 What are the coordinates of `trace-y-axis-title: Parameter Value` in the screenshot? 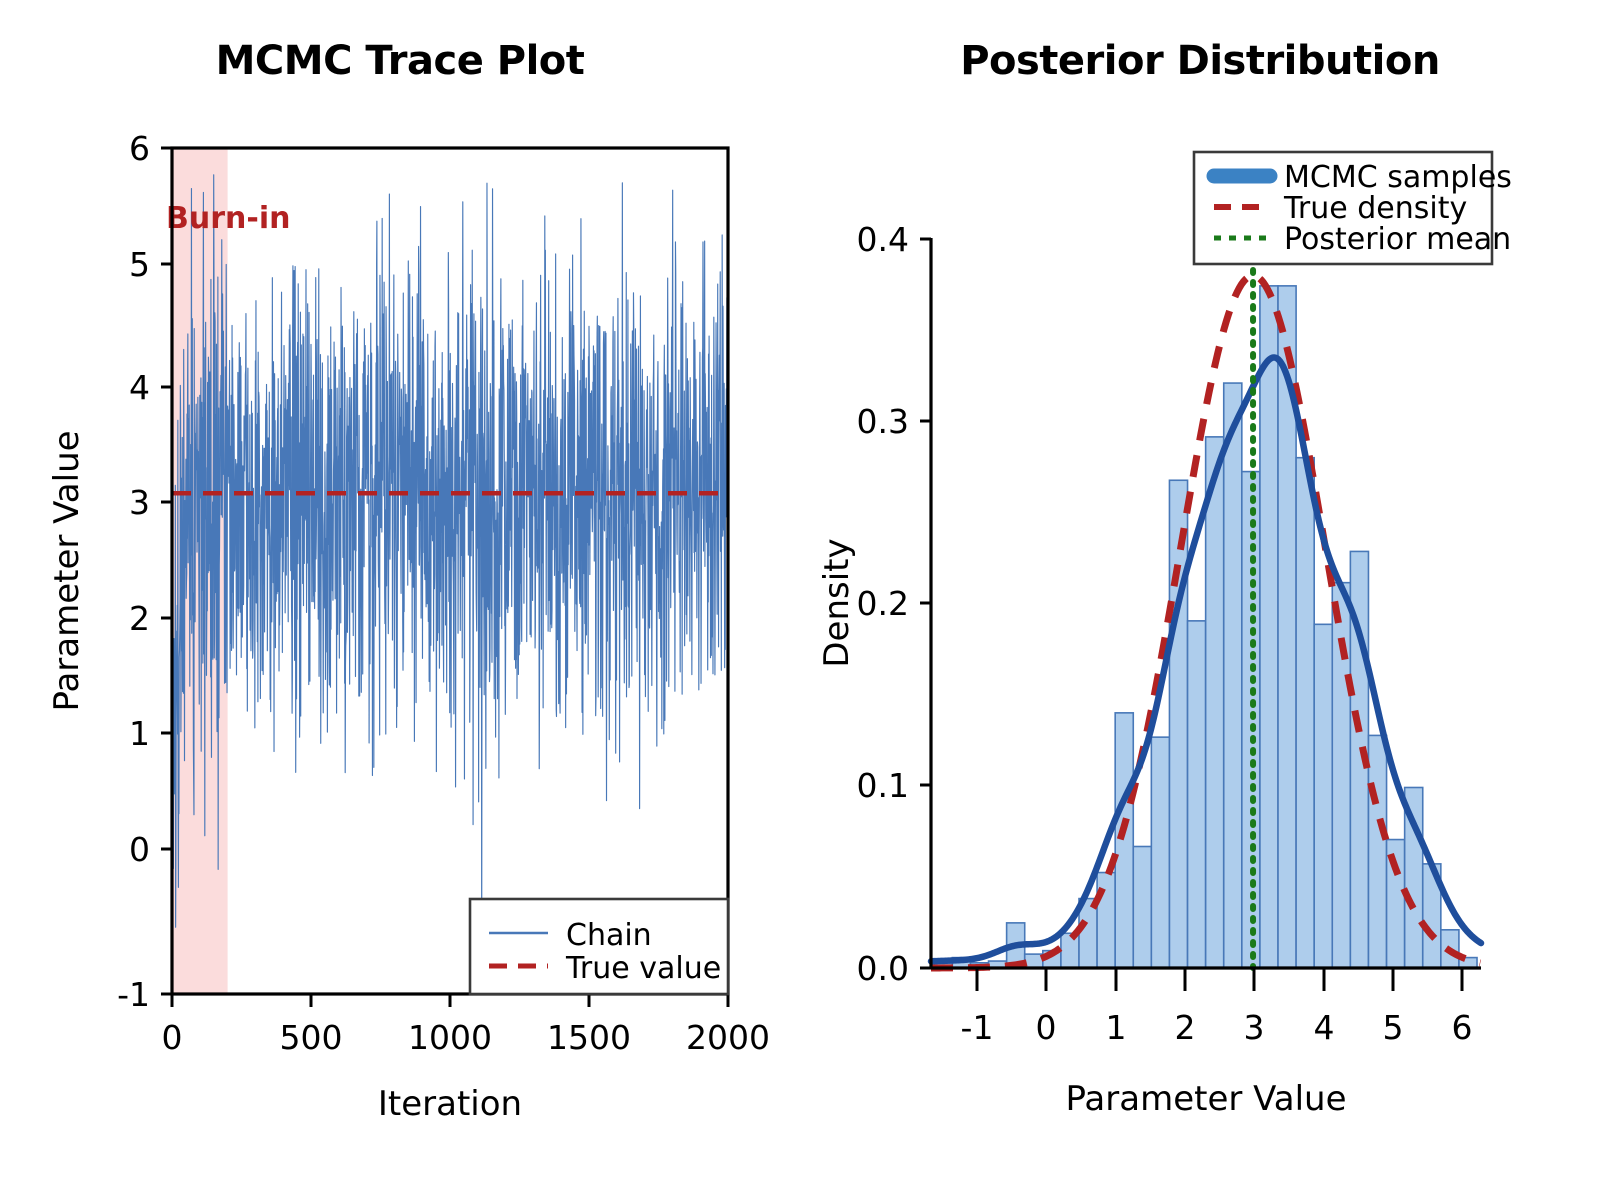 It's located at (67, 570).